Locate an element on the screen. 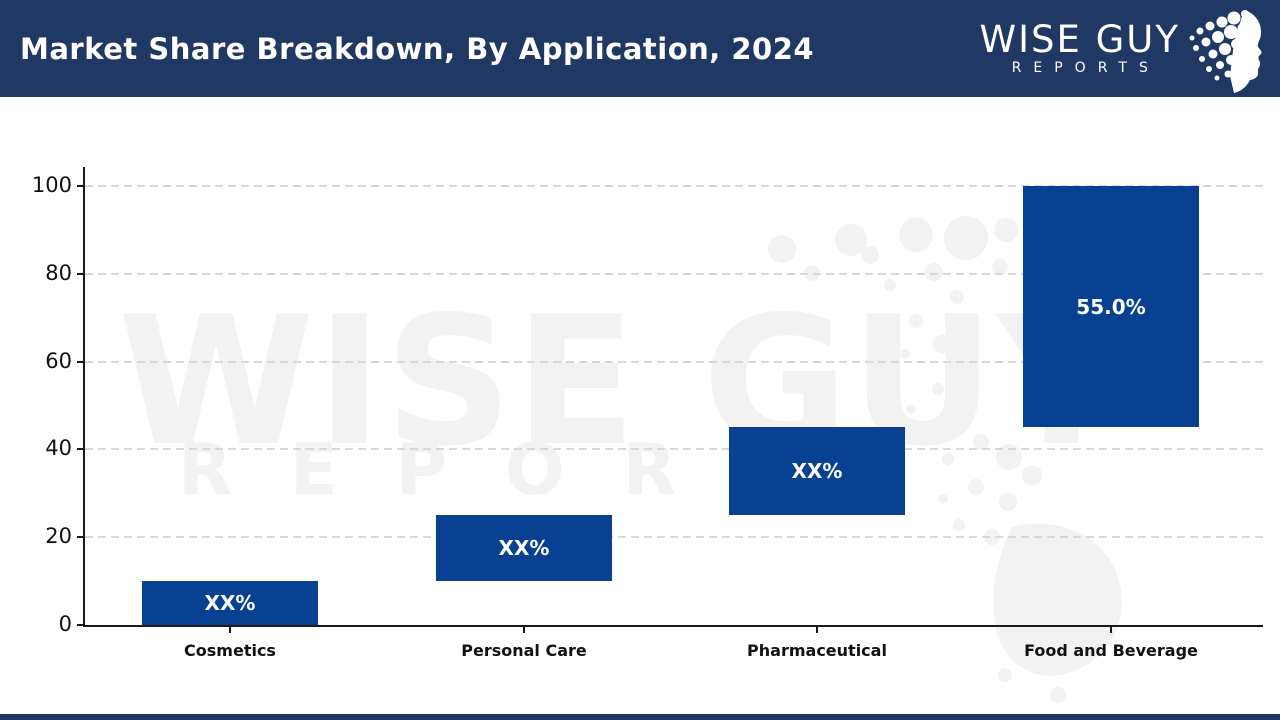  logo-wordmark: WISE GUY REPORTS is located at coordinates (1079, 47).